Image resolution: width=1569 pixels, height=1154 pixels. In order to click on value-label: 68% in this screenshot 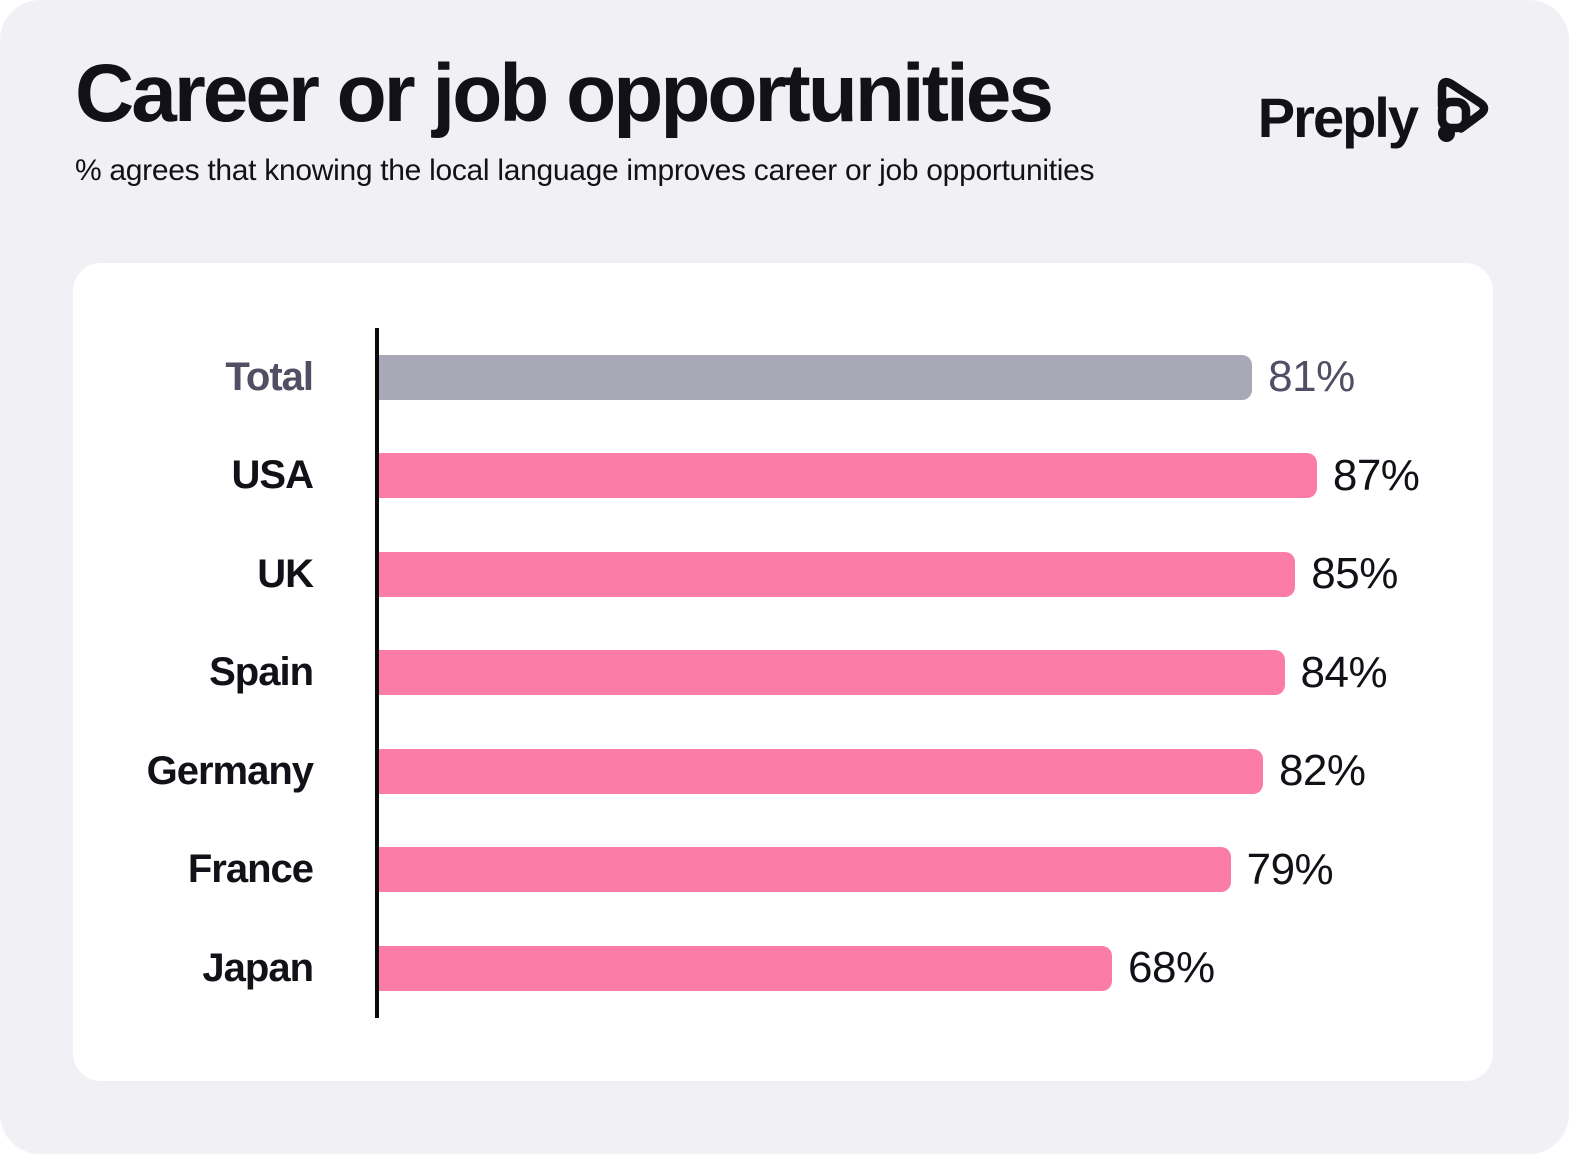, I will do `click(1171, 968)`.